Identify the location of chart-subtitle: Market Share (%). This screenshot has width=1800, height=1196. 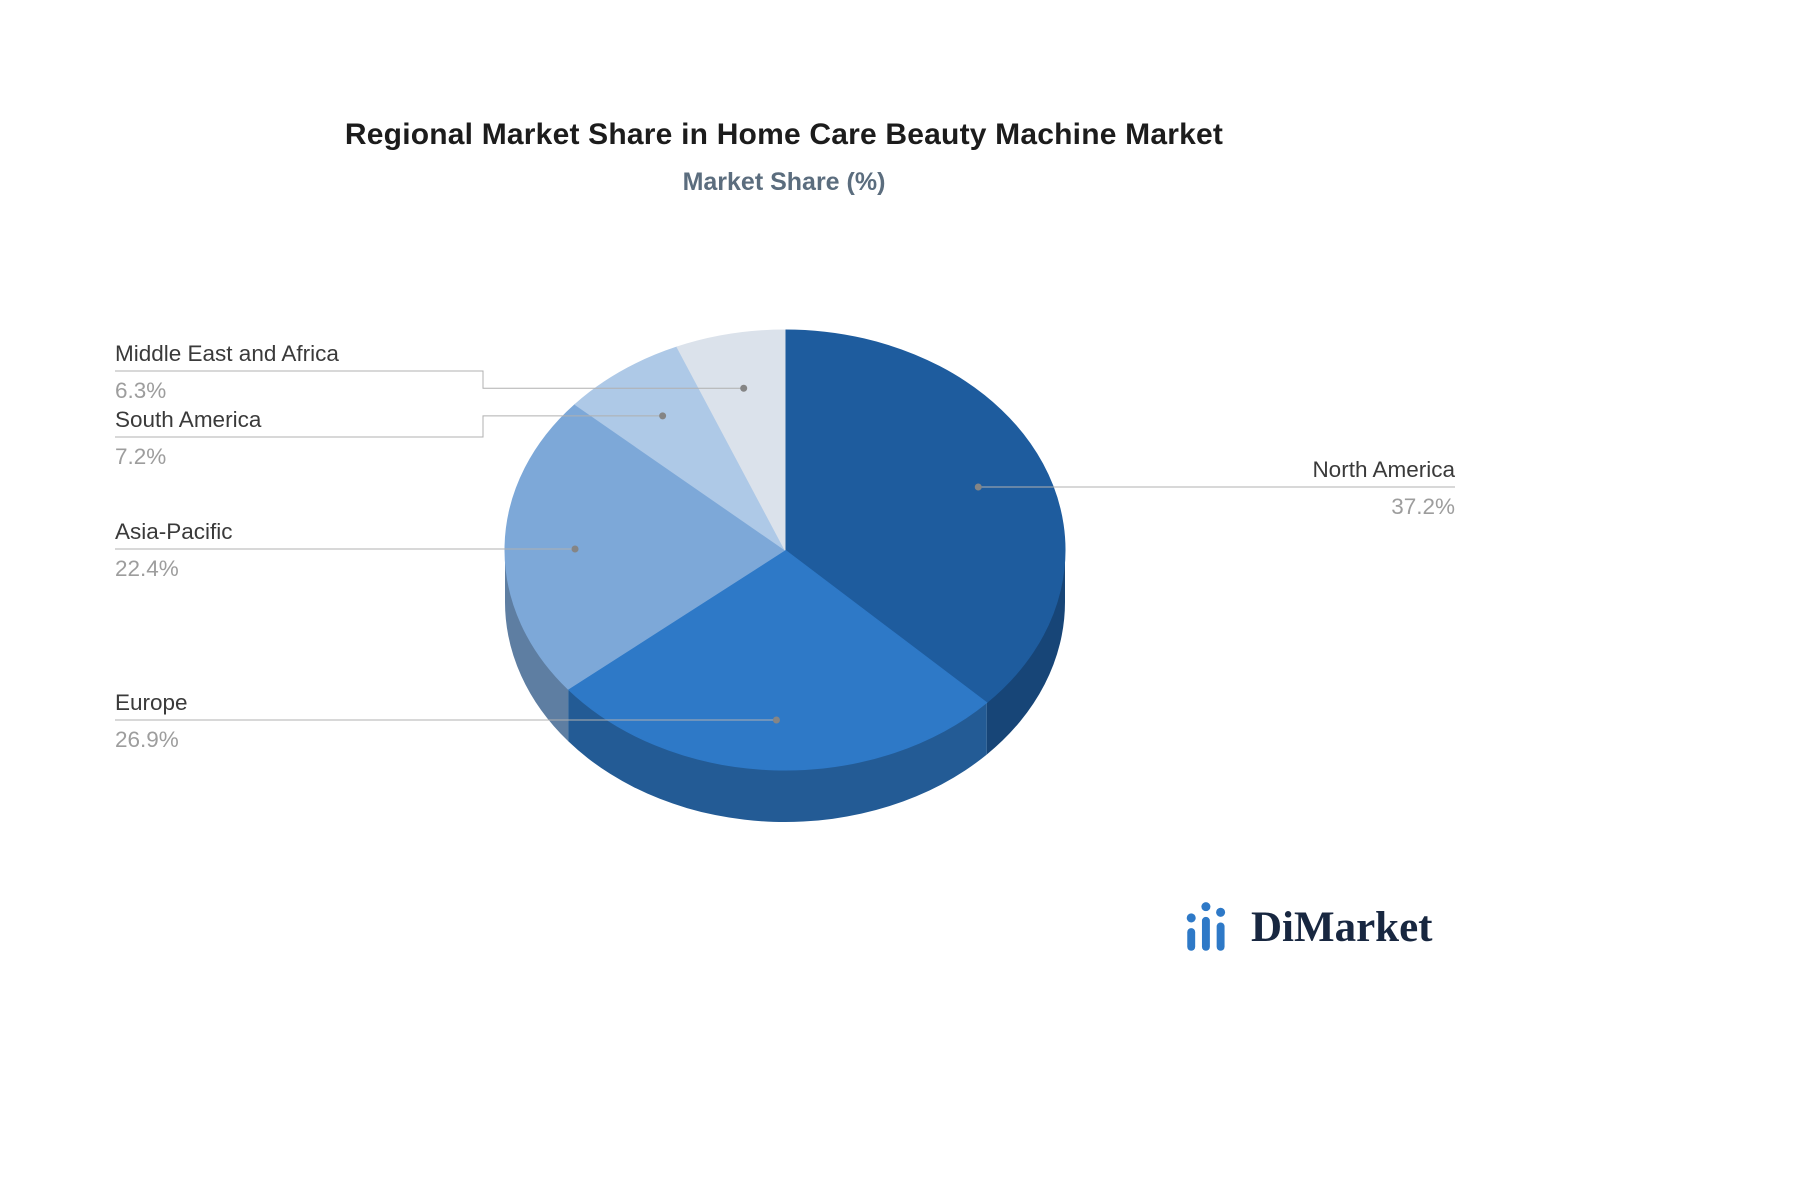
(784, 182).